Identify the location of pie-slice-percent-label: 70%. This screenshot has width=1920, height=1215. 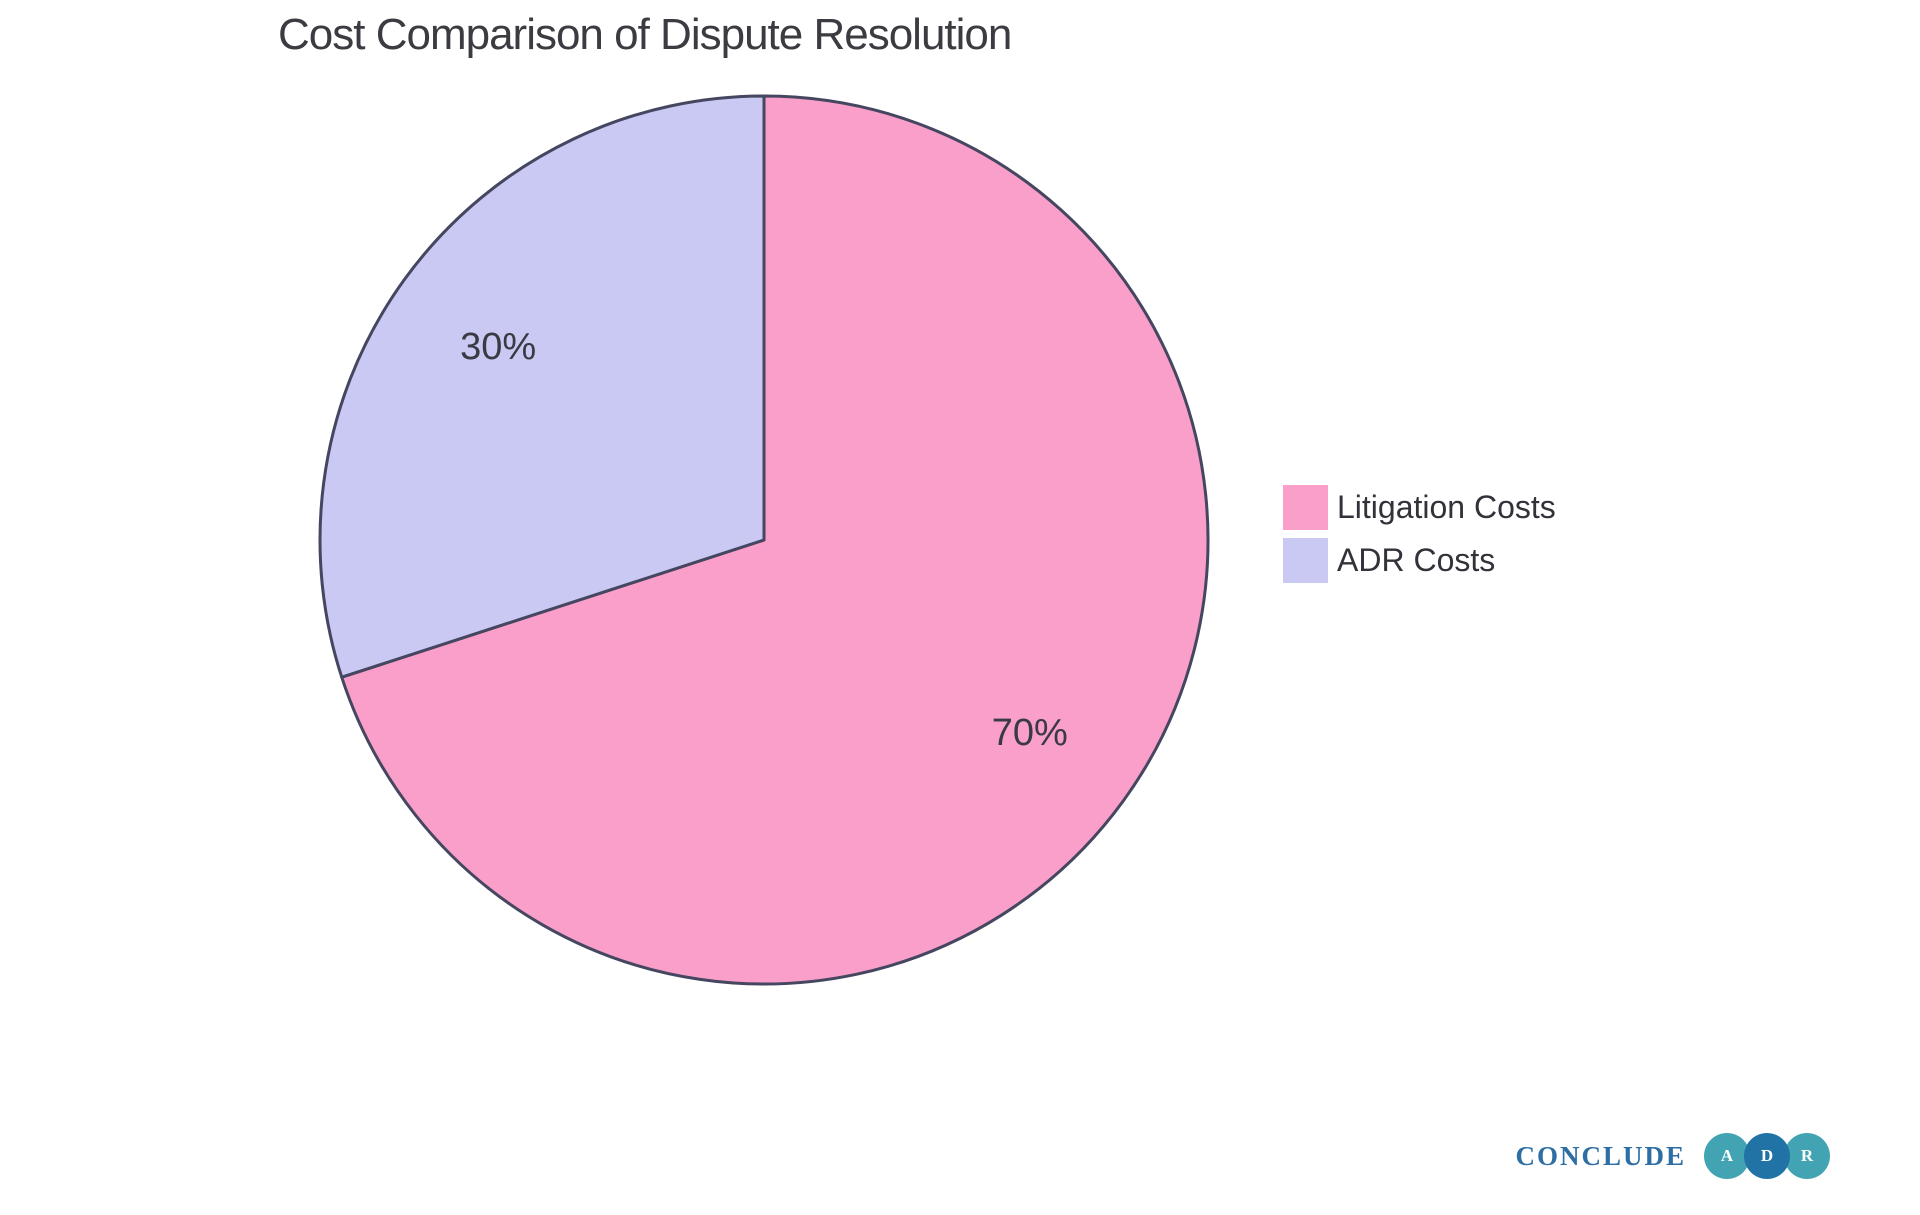
(1030, 733).